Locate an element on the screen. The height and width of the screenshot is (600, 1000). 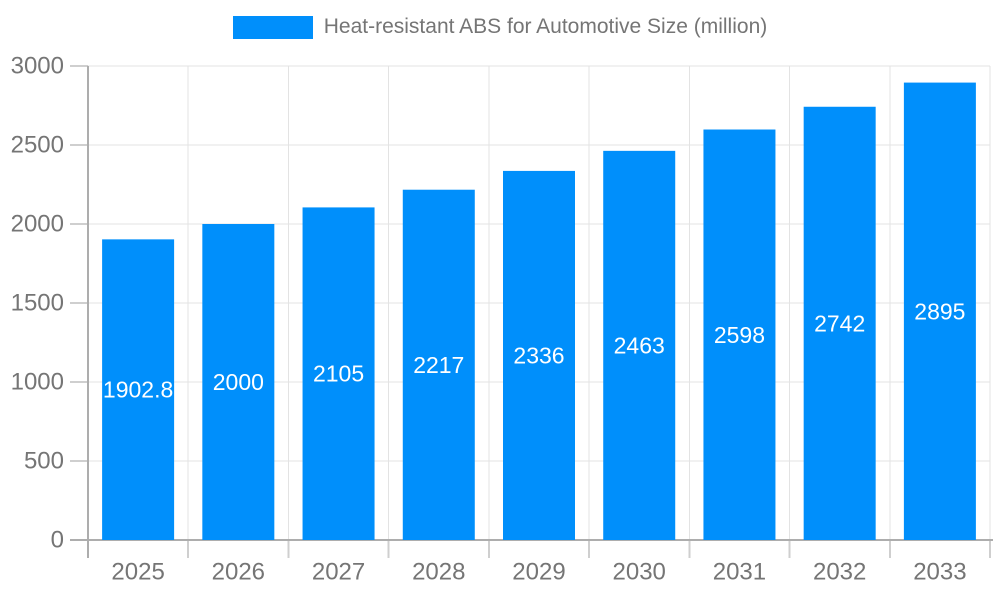
bar-2027 is located at coordinates (338, 373).